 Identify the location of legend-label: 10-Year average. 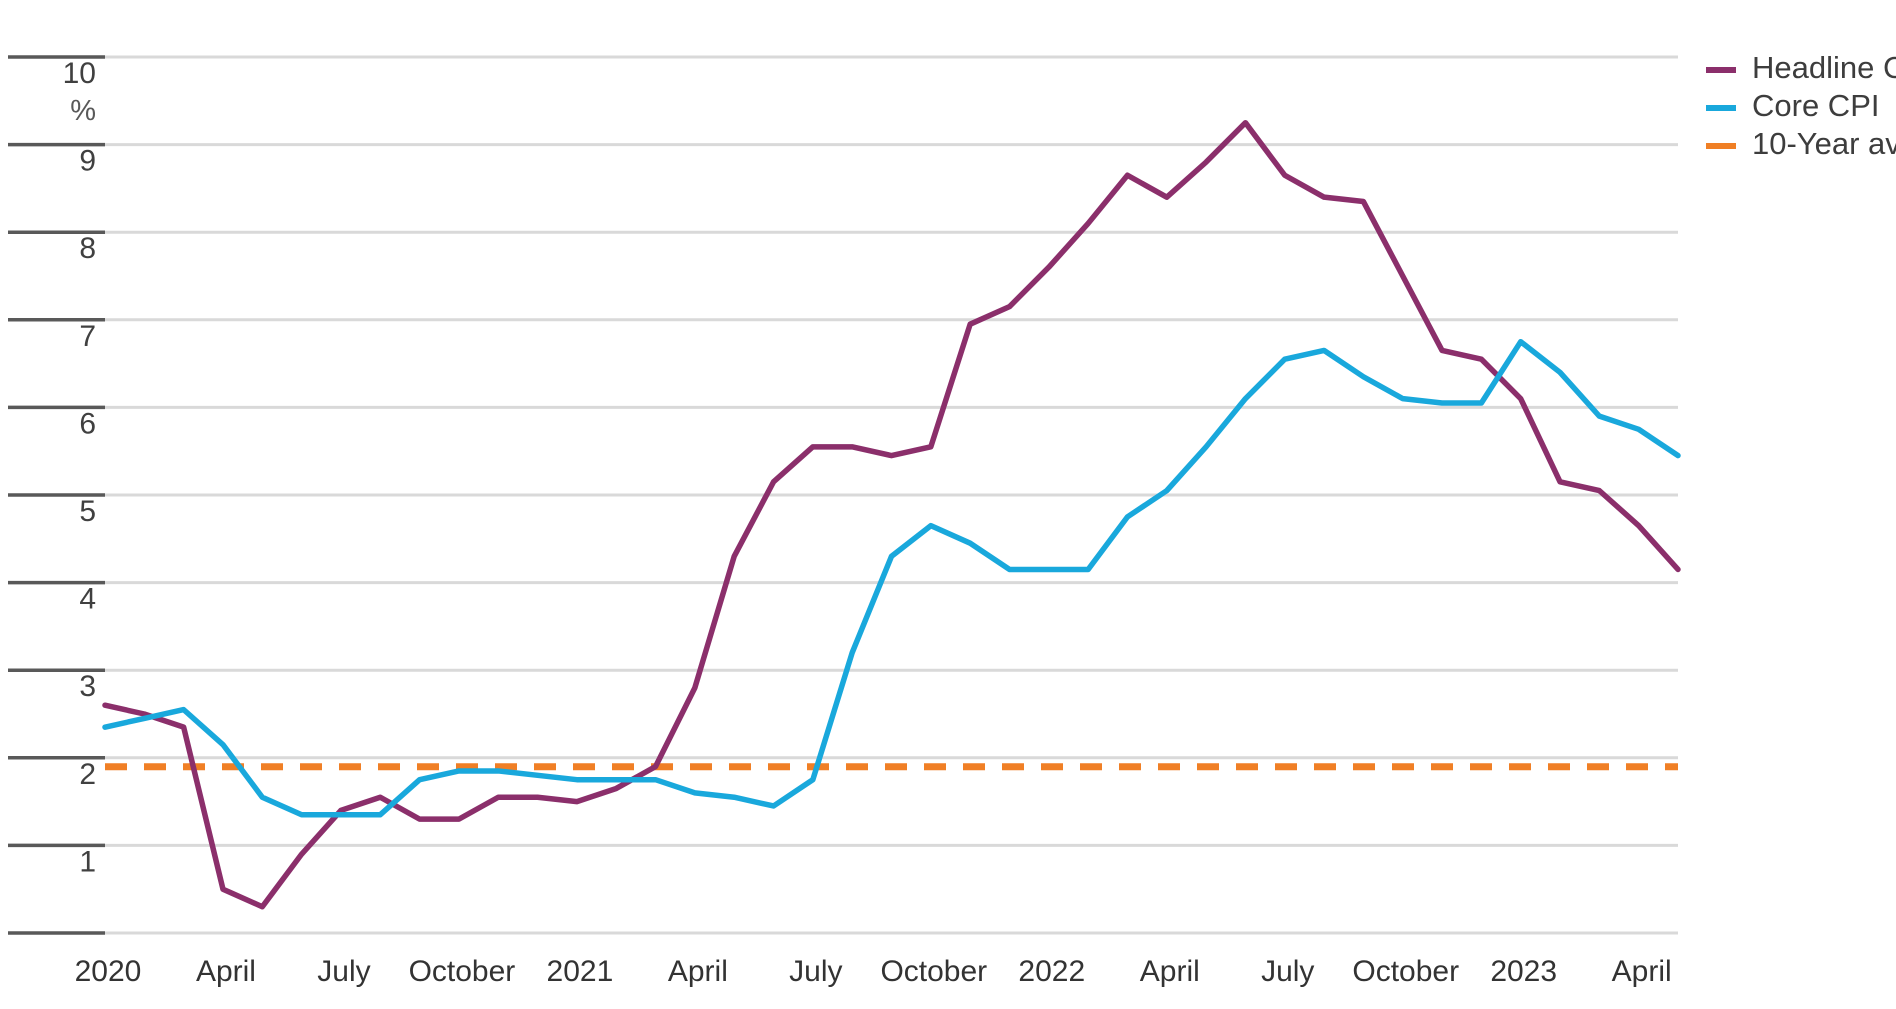
(1824, 143).